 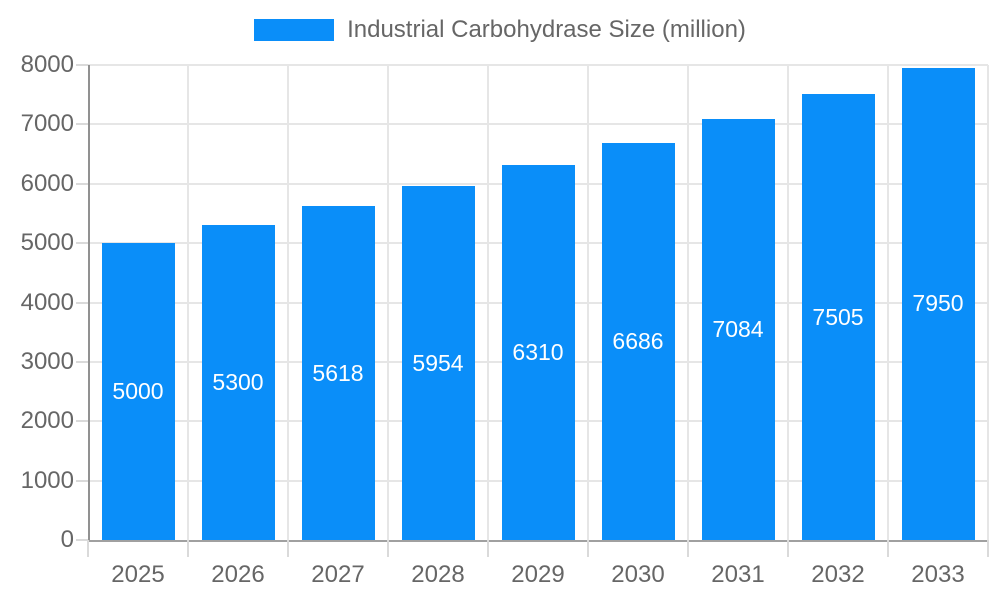 I want to click on bar: 5000, so click(x=138, y=391).